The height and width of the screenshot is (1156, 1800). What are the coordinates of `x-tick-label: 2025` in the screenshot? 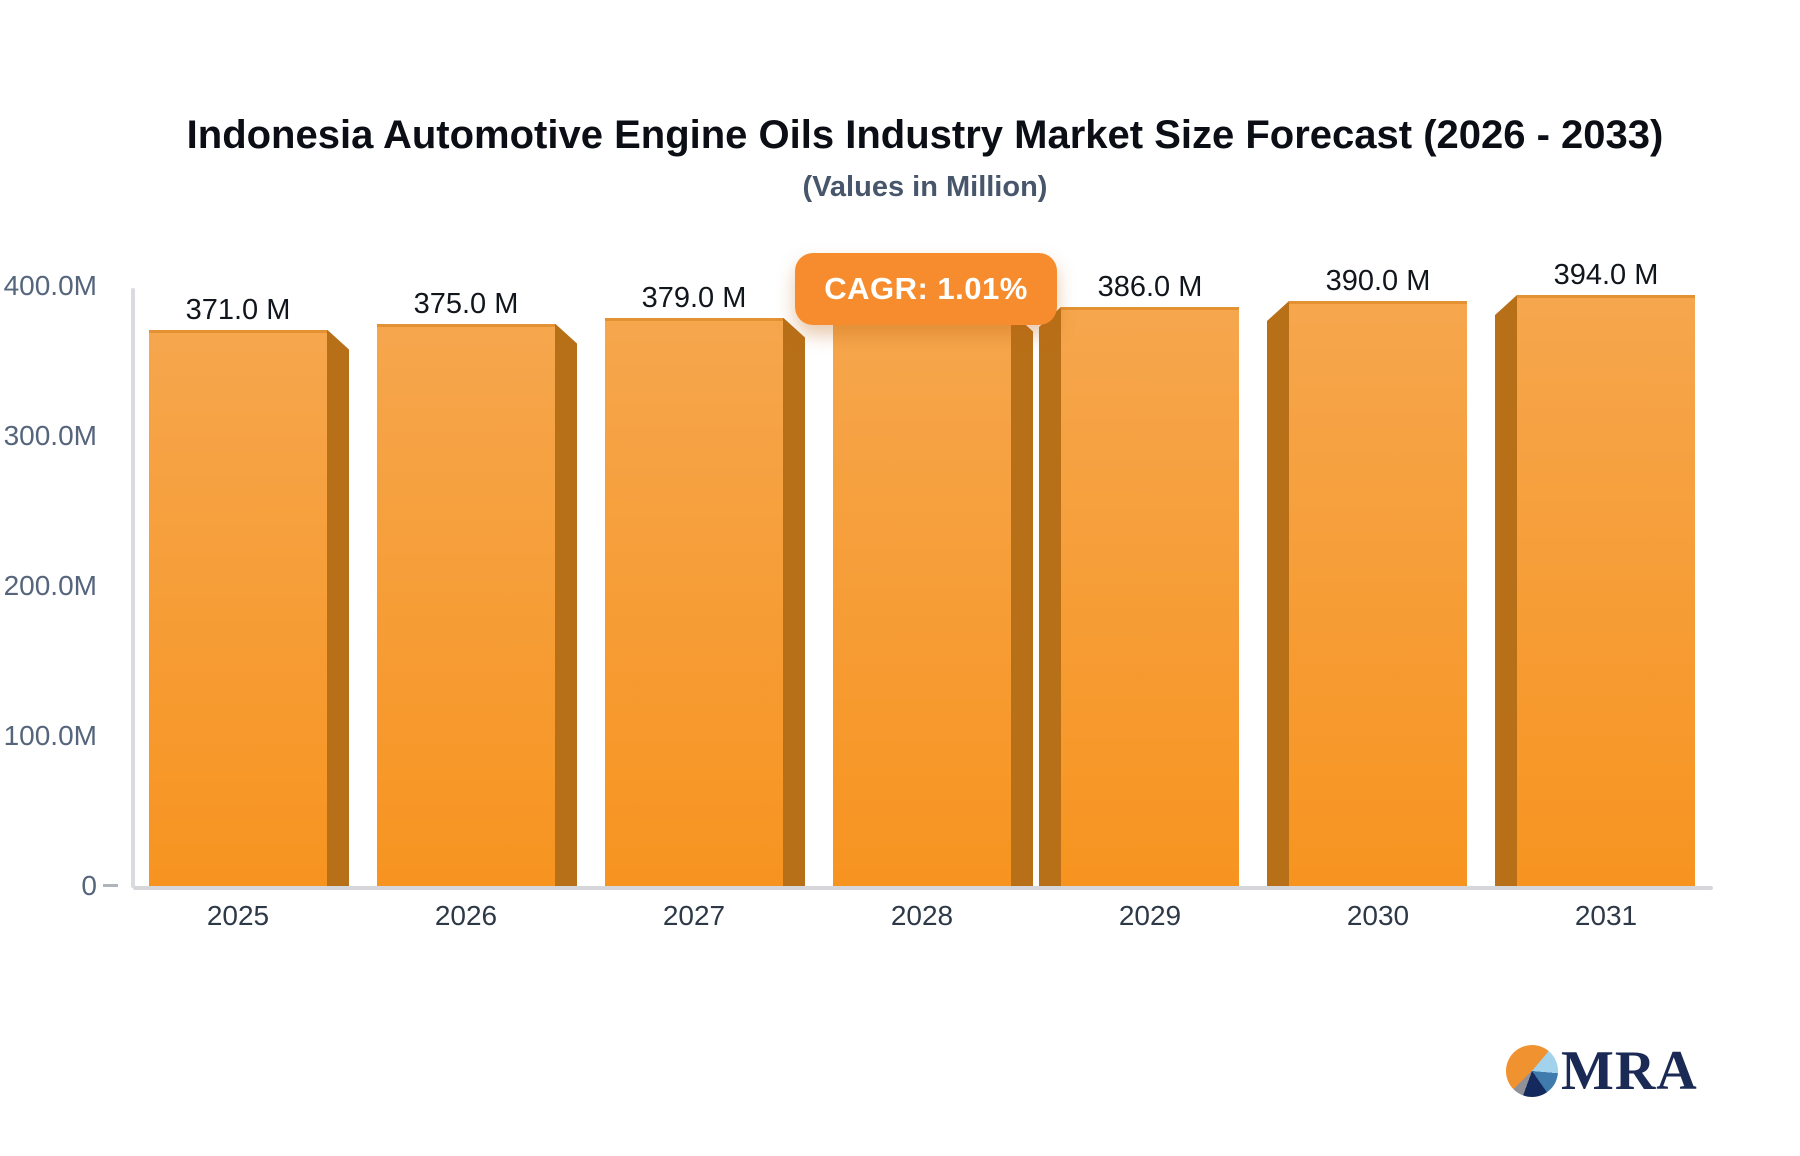 It's located at (238, 915).